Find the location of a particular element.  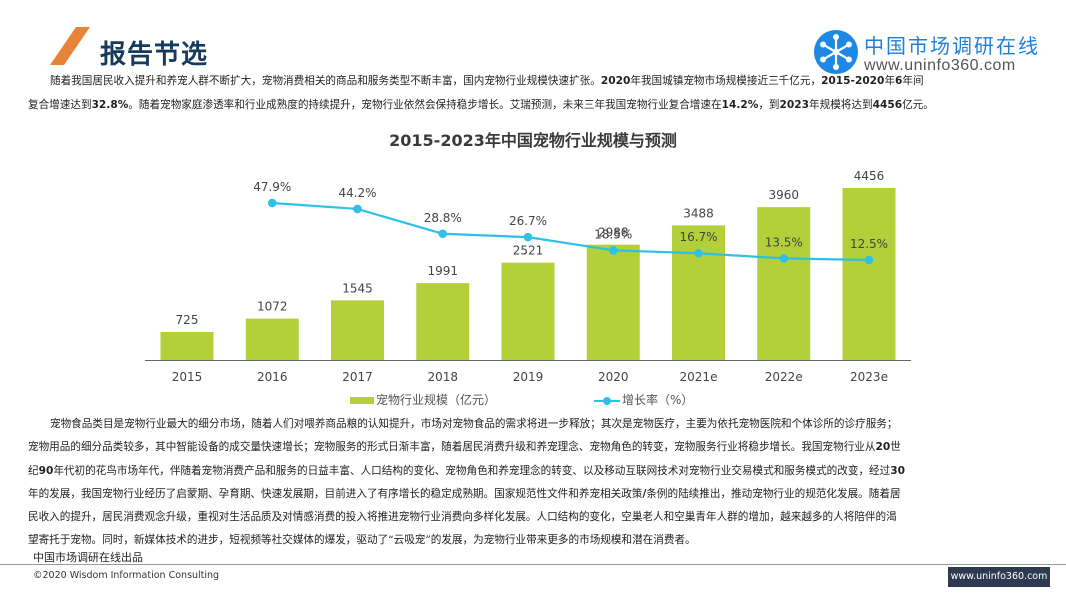

text-run: 年我国城镇宠物市场规模接近三千亿元， is located at coordinates (726, 81).